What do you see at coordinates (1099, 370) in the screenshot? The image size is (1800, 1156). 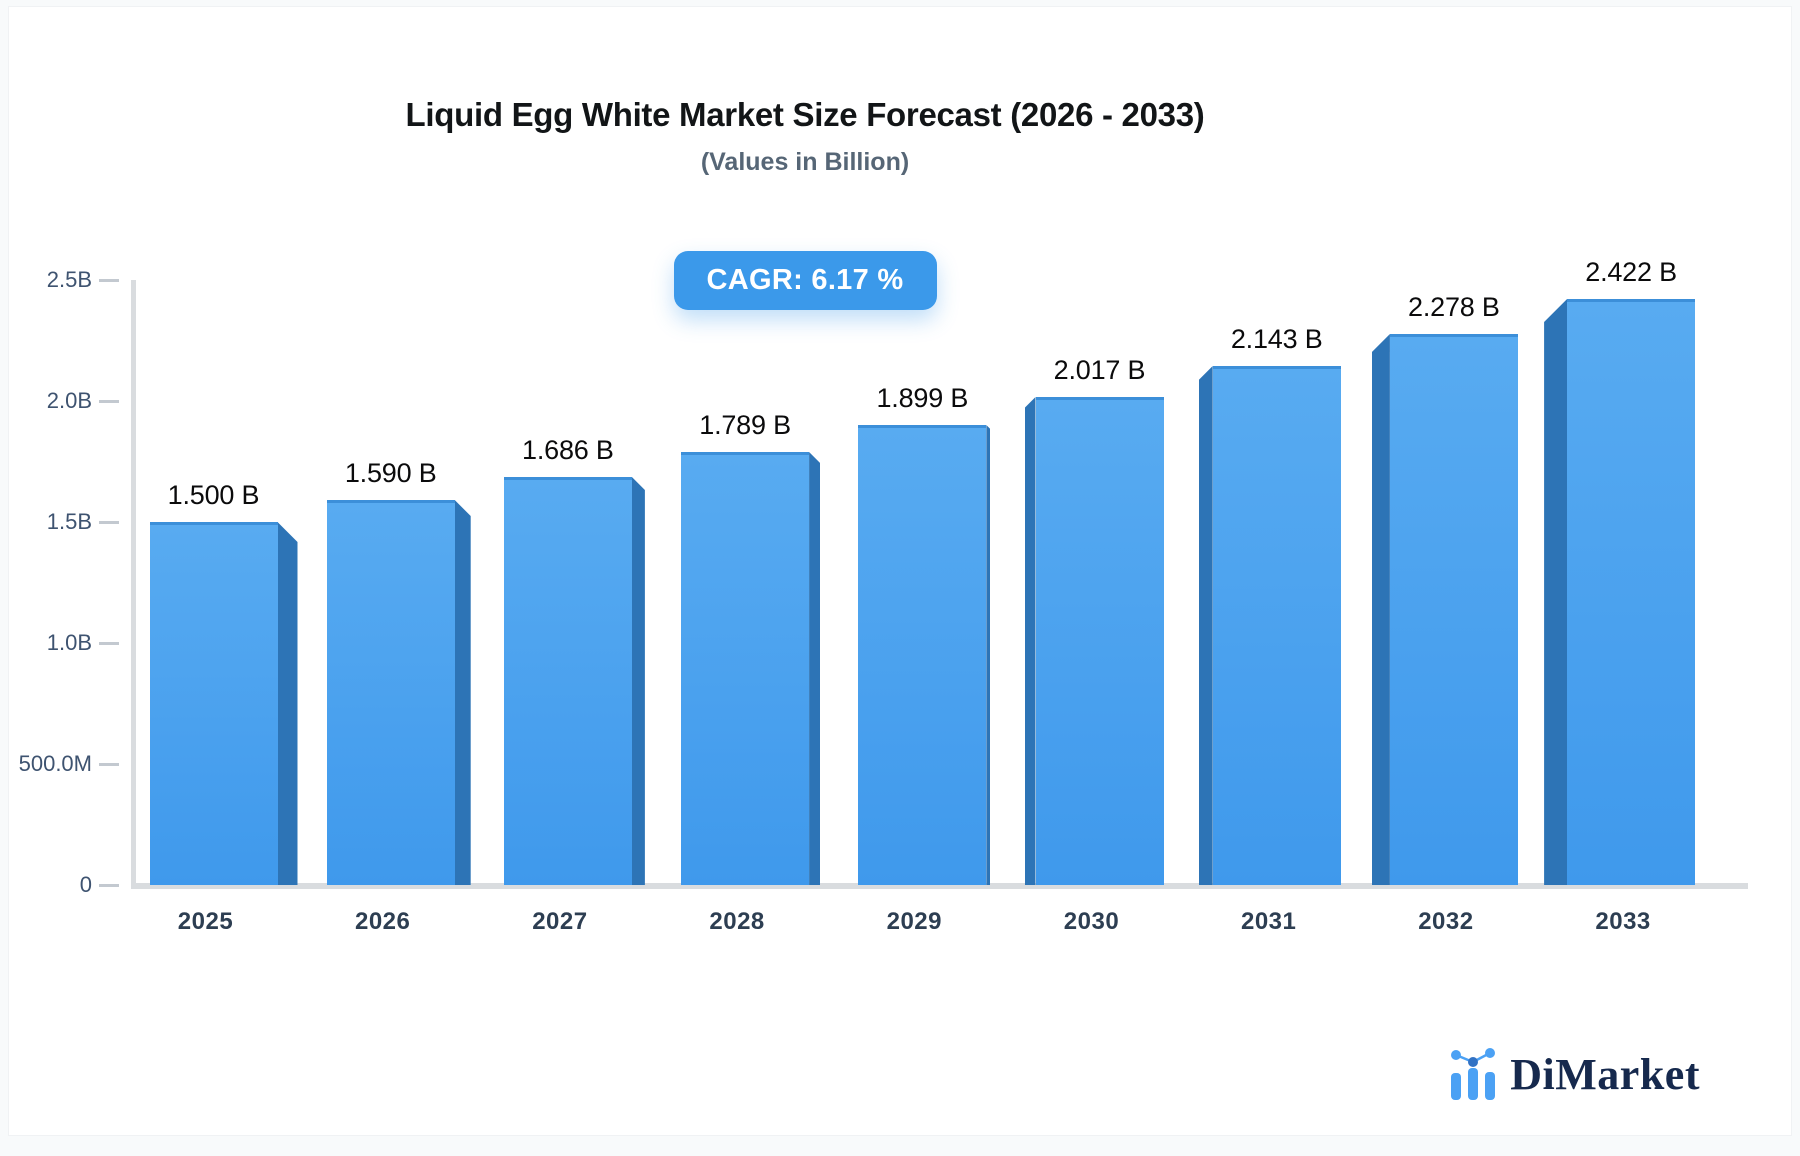 I see `bar-value-label: 2.017 B` at bounding box center [1099, 370].